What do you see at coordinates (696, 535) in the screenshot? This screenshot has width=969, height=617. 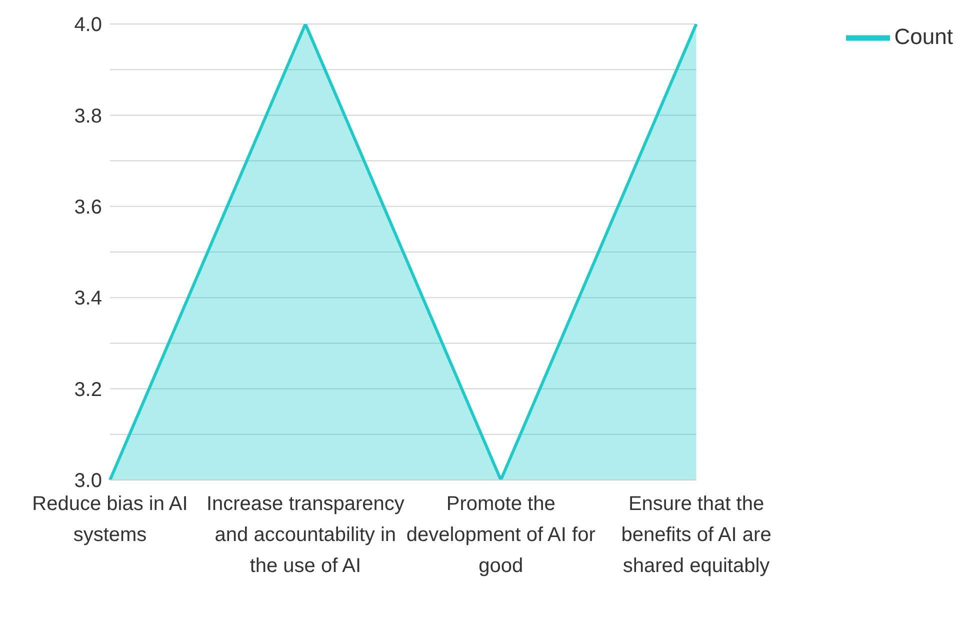 I see `x-tick-label: Ensure that the benefits of AI are shared equitably` at bounding box center [696, 535].